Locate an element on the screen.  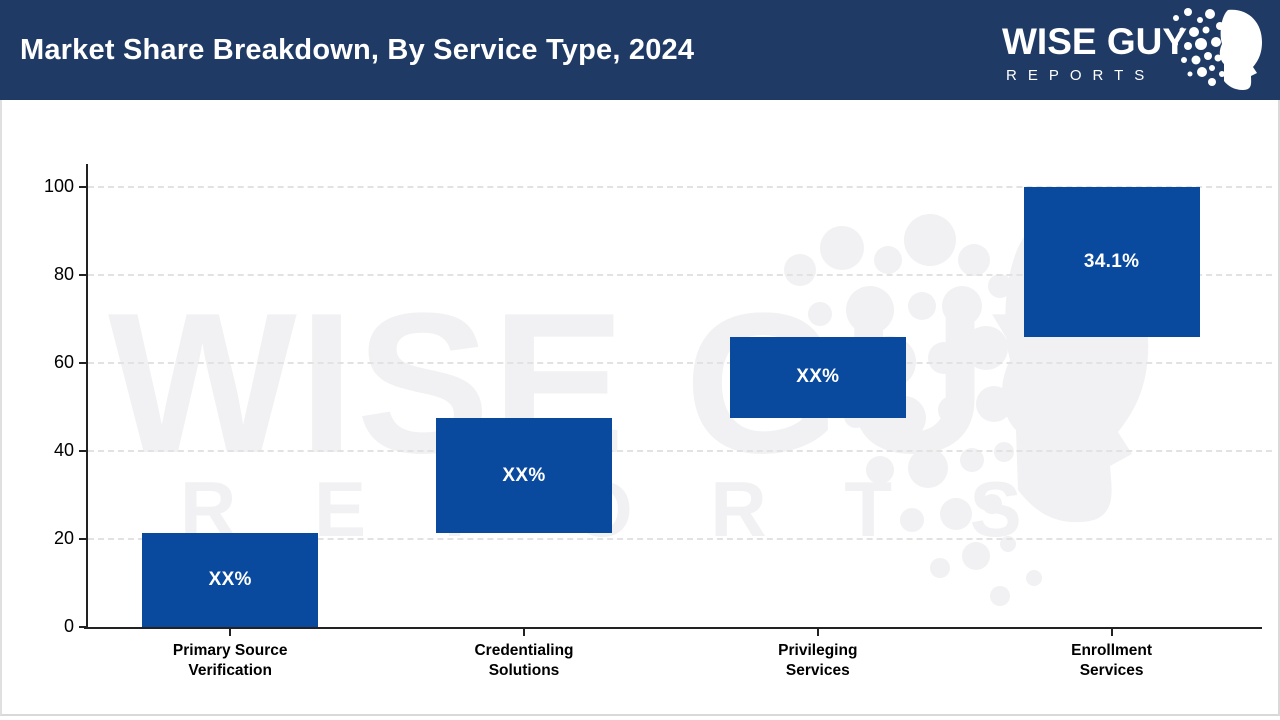
category-label-line: Privileging is located at coordinates (818, 650).